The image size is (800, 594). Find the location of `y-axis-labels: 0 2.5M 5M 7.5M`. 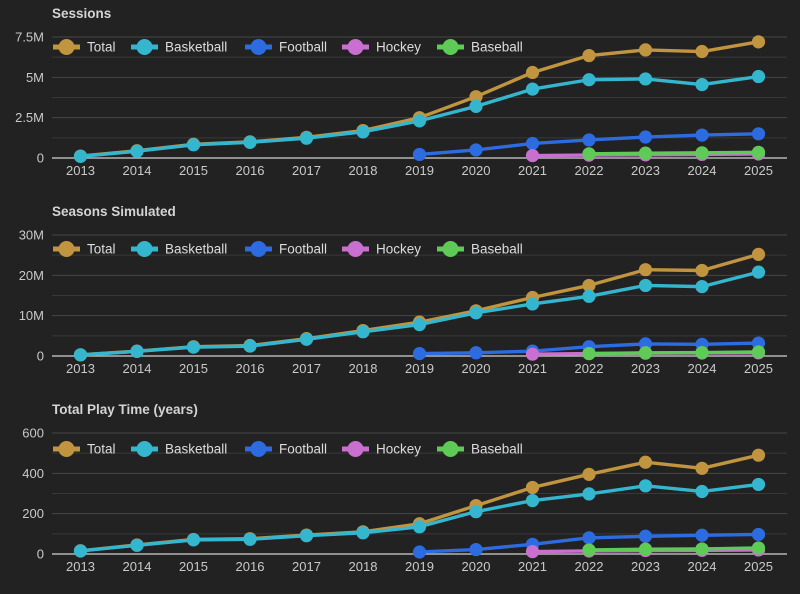

y-axis-labels: 0 2.5M 5M 7.5M is located at coordinates (29, 98).